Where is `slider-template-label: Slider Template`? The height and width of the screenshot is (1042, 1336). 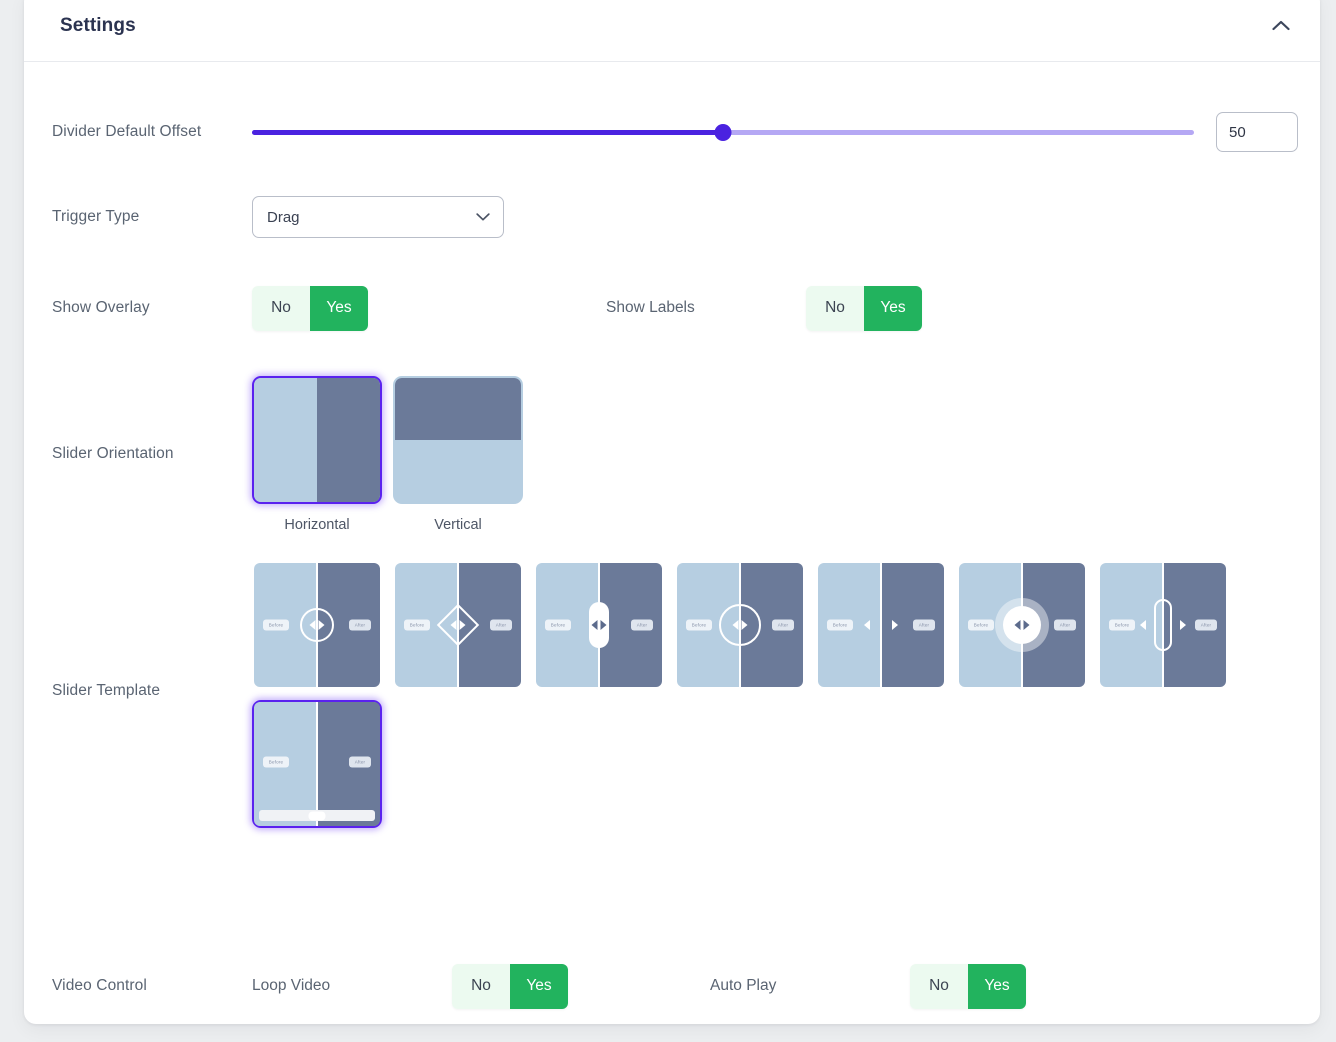
slider-template-label: Slider Template is located at coordinates (106, 690).